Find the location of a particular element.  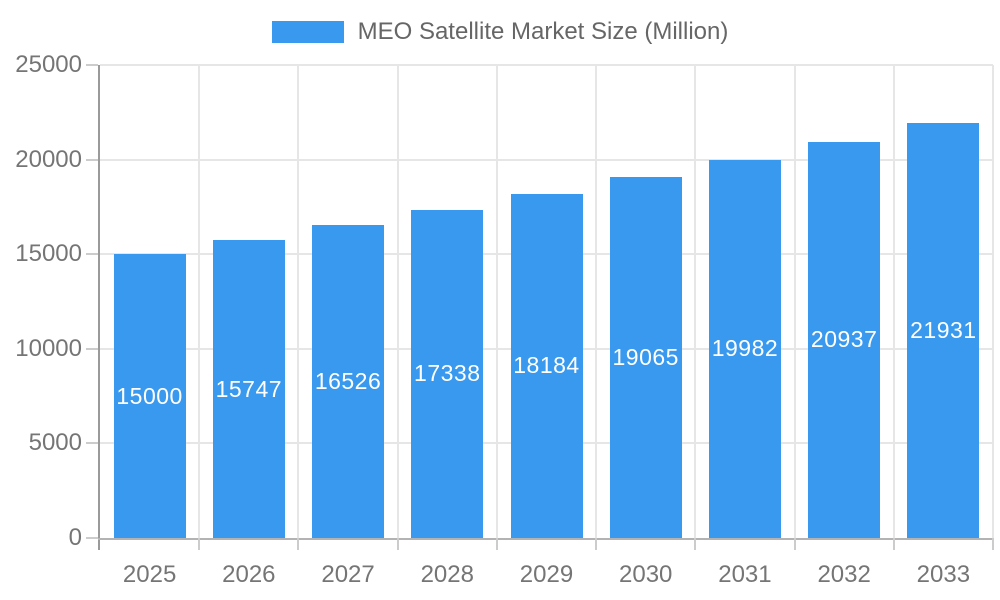

bar: 20937 is located at coordinates (844, 339).